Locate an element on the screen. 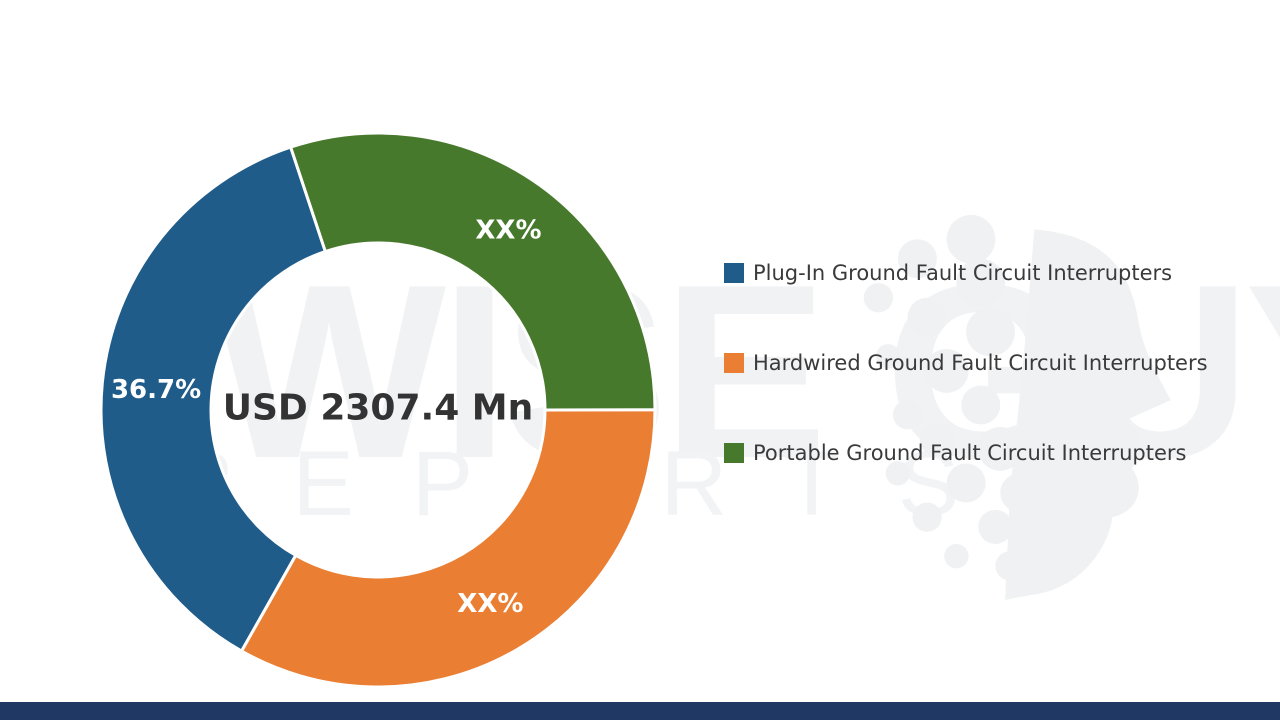 The height and width of the screenshot is (720, 1280). brand-logo: WISE GUY REPORTS is located at coordinates (1145, 49).